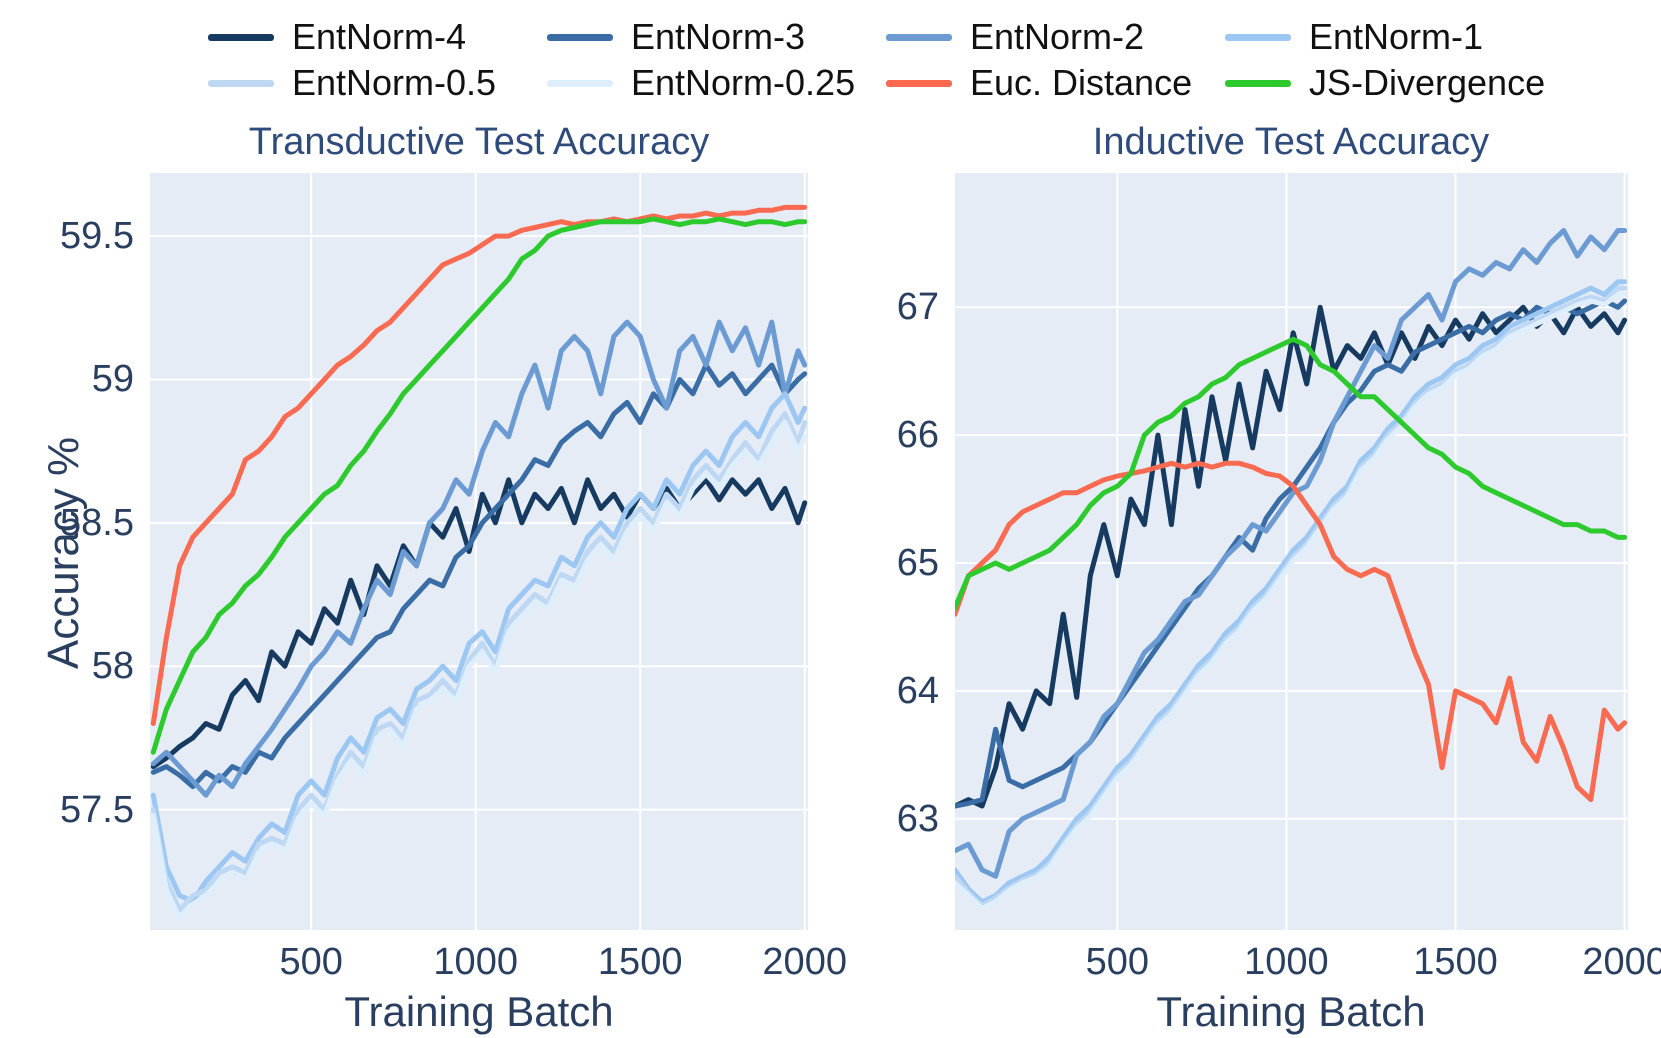 This screenshot has height=1038, width=1661. Describe the element at coordinates (1291, 473) in the screenshot. I see `series-line-js-divergence` at that location.